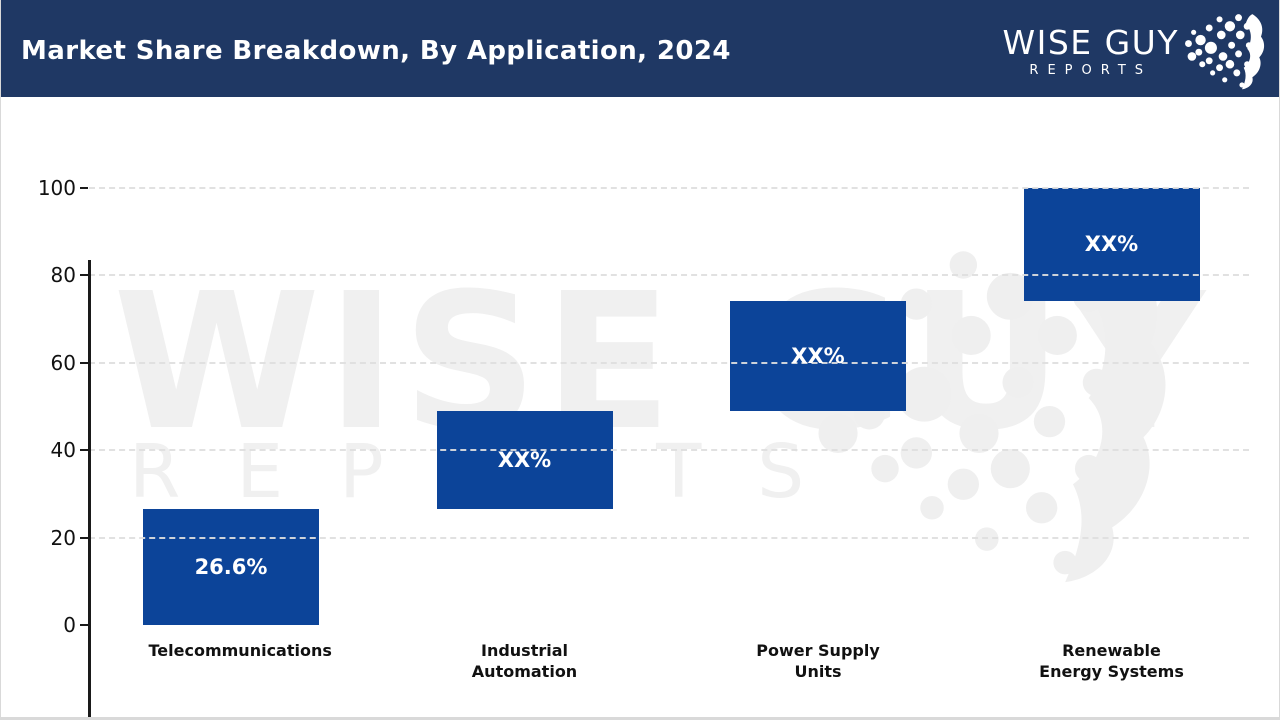  What do you see at coordinates (669, 275) in the screenshot?
I see `gridline-y80` at bounding box center [669, 275].